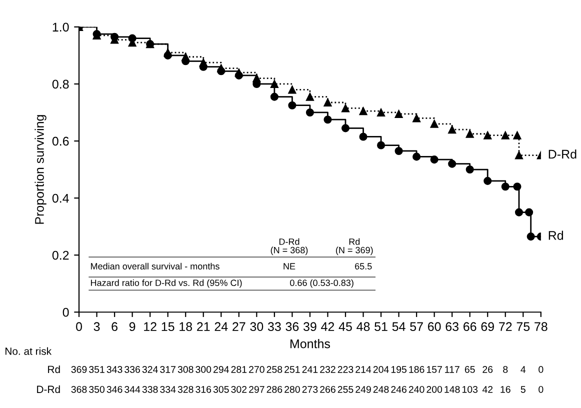 Image resolution: width=581 pixels, height=408 pixels. I want to click on x-tick-label: 75, so click(523, 327).